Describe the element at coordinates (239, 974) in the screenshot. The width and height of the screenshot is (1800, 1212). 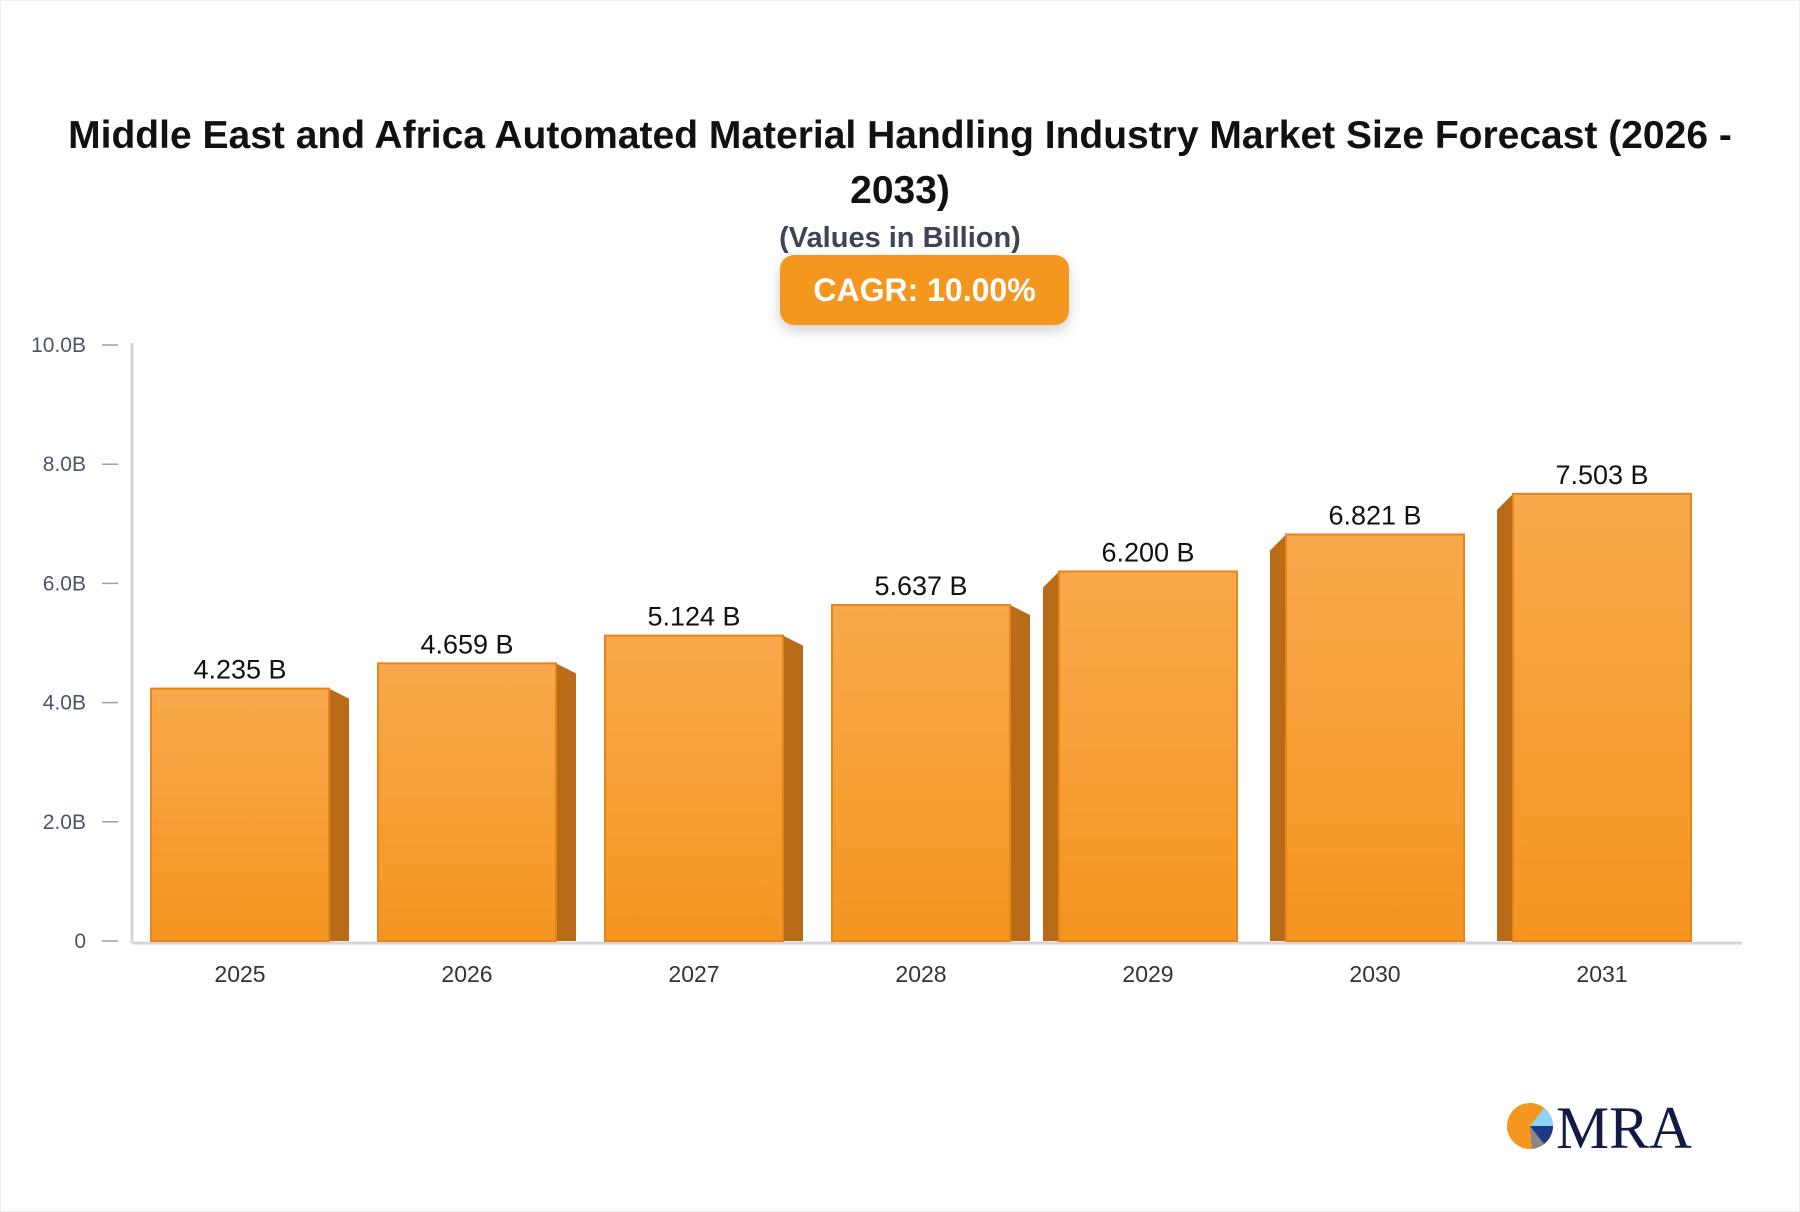
I see `x-tick-label: 2025` at that location.